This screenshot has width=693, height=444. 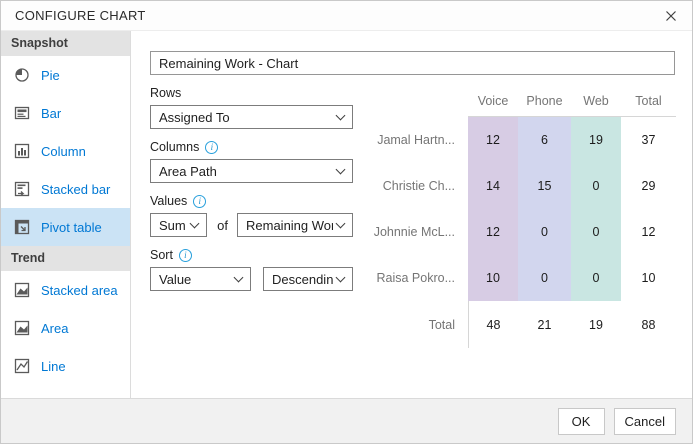 I want to click on sidebar-item-column: Column, so click(x=65, y=151).